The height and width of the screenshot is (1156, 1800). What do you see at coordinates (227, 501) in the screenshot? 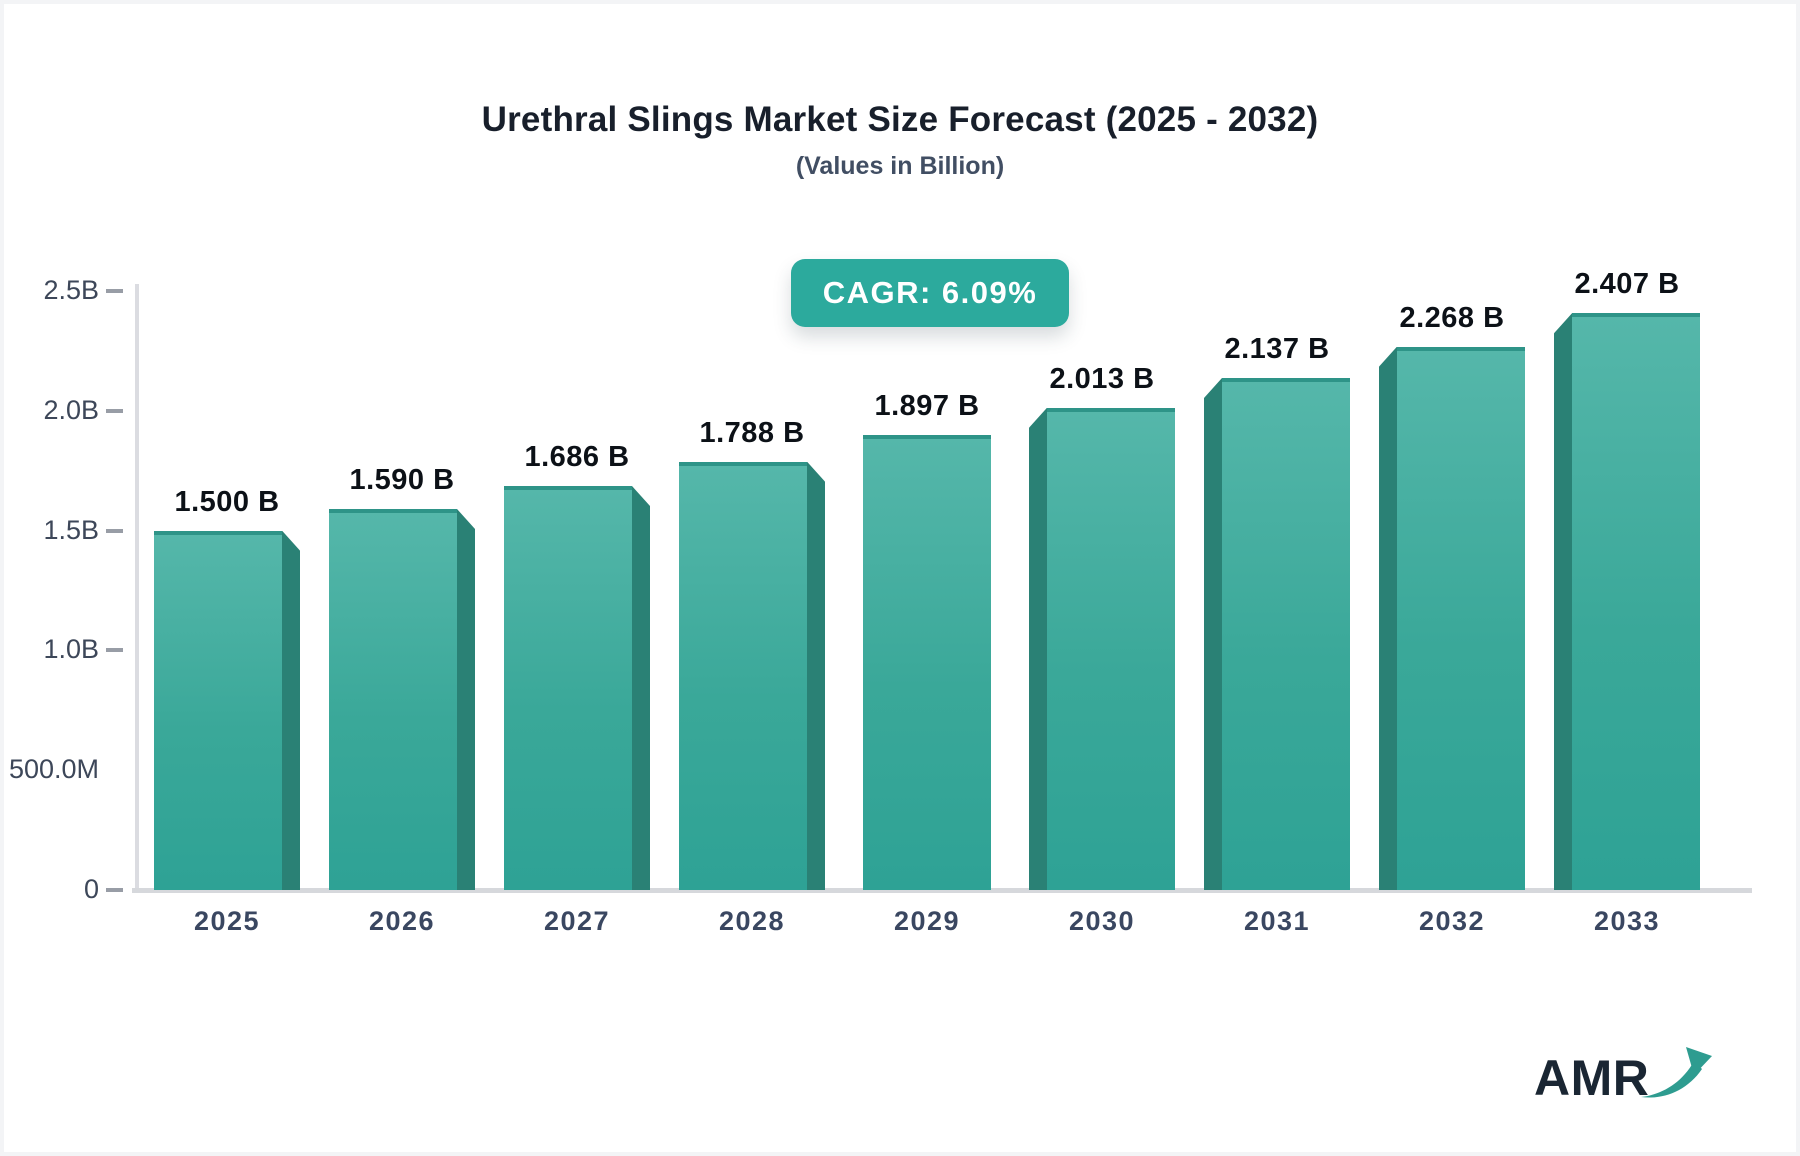
I see `bar-value-label: 1.500 B` at bounding box center [227, 501].